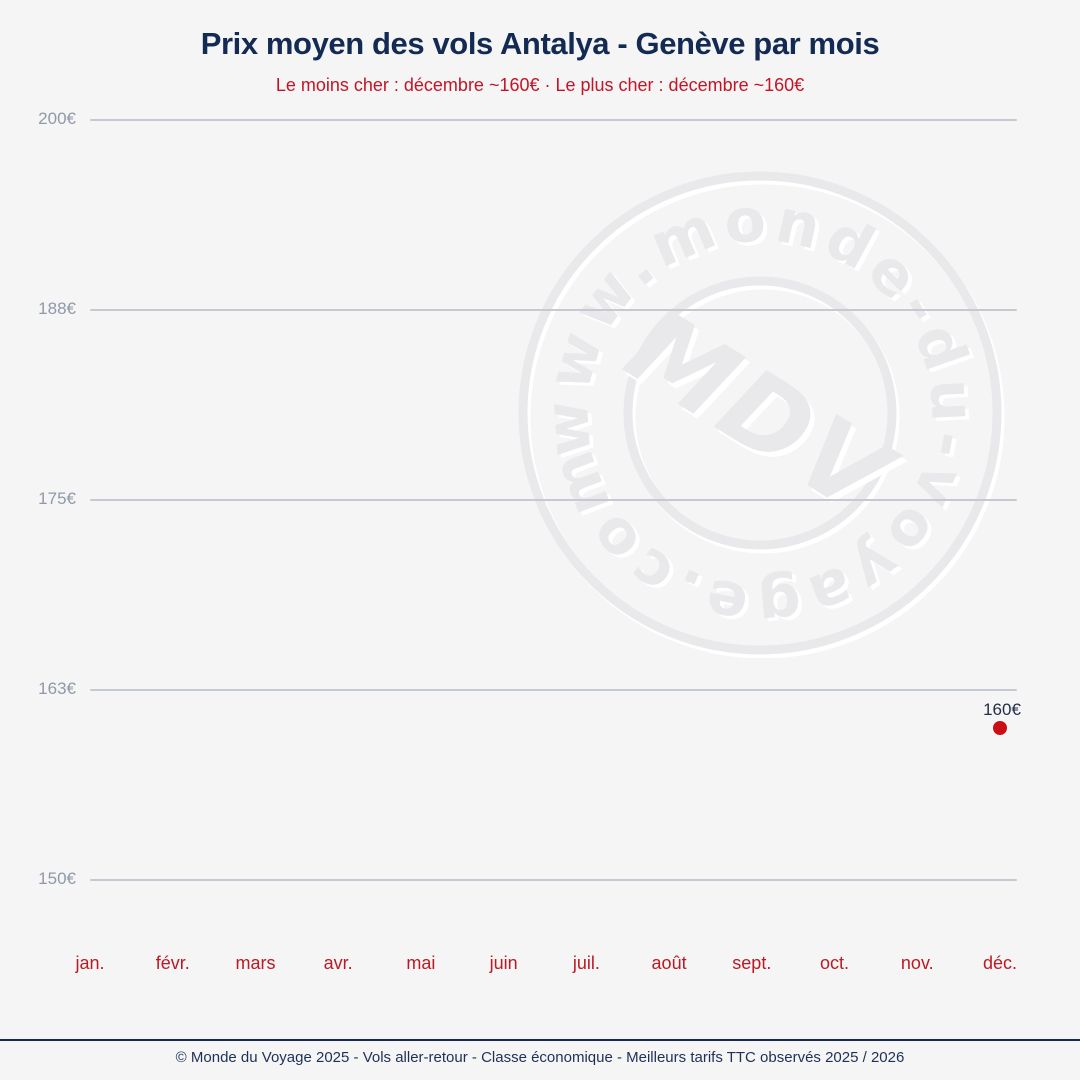 The width and height of the screenshot is (1080, 1080). Describe the element at coordinates (57, 688) in the screenshot. I see `y-axis-tick-label: 163€` at that location.